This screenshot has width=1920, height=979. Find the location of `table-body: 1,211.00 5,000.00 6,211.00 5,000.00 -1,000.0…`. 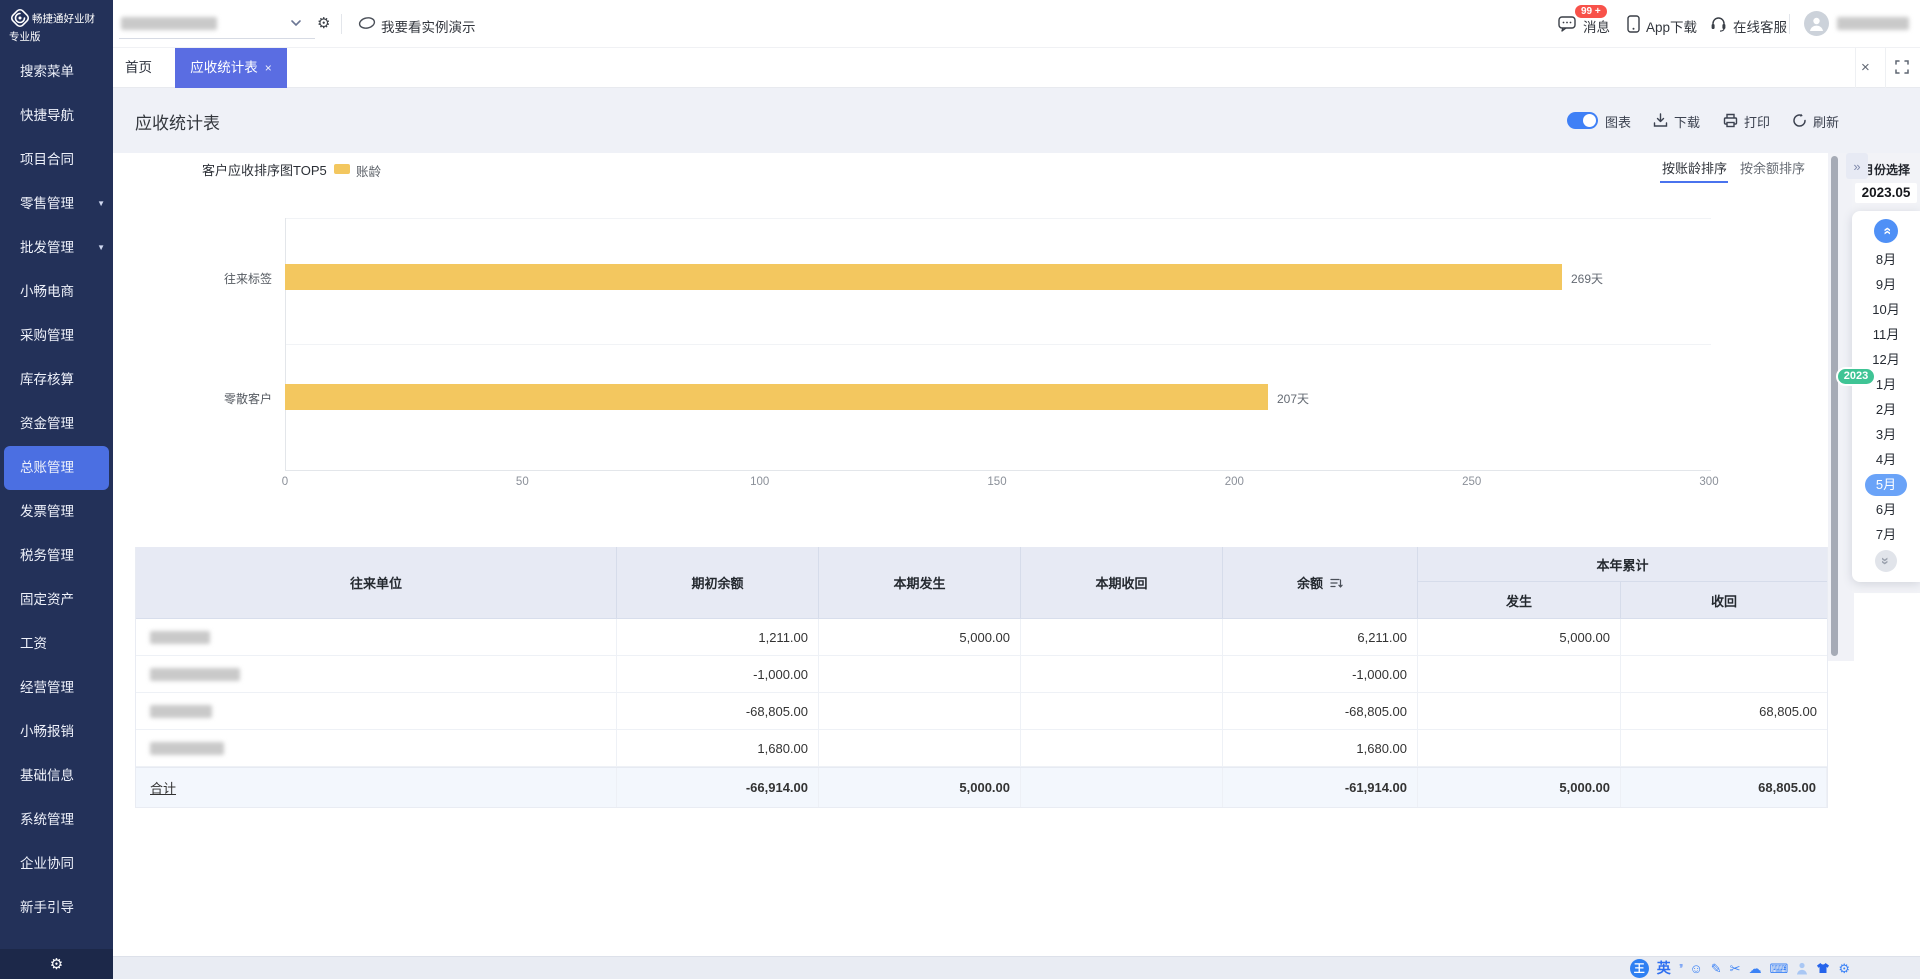

table-body: 1,211.00 5,000.00 6,211.00 5,000.00 -1,000.0… is located at coordinates (981, 693).